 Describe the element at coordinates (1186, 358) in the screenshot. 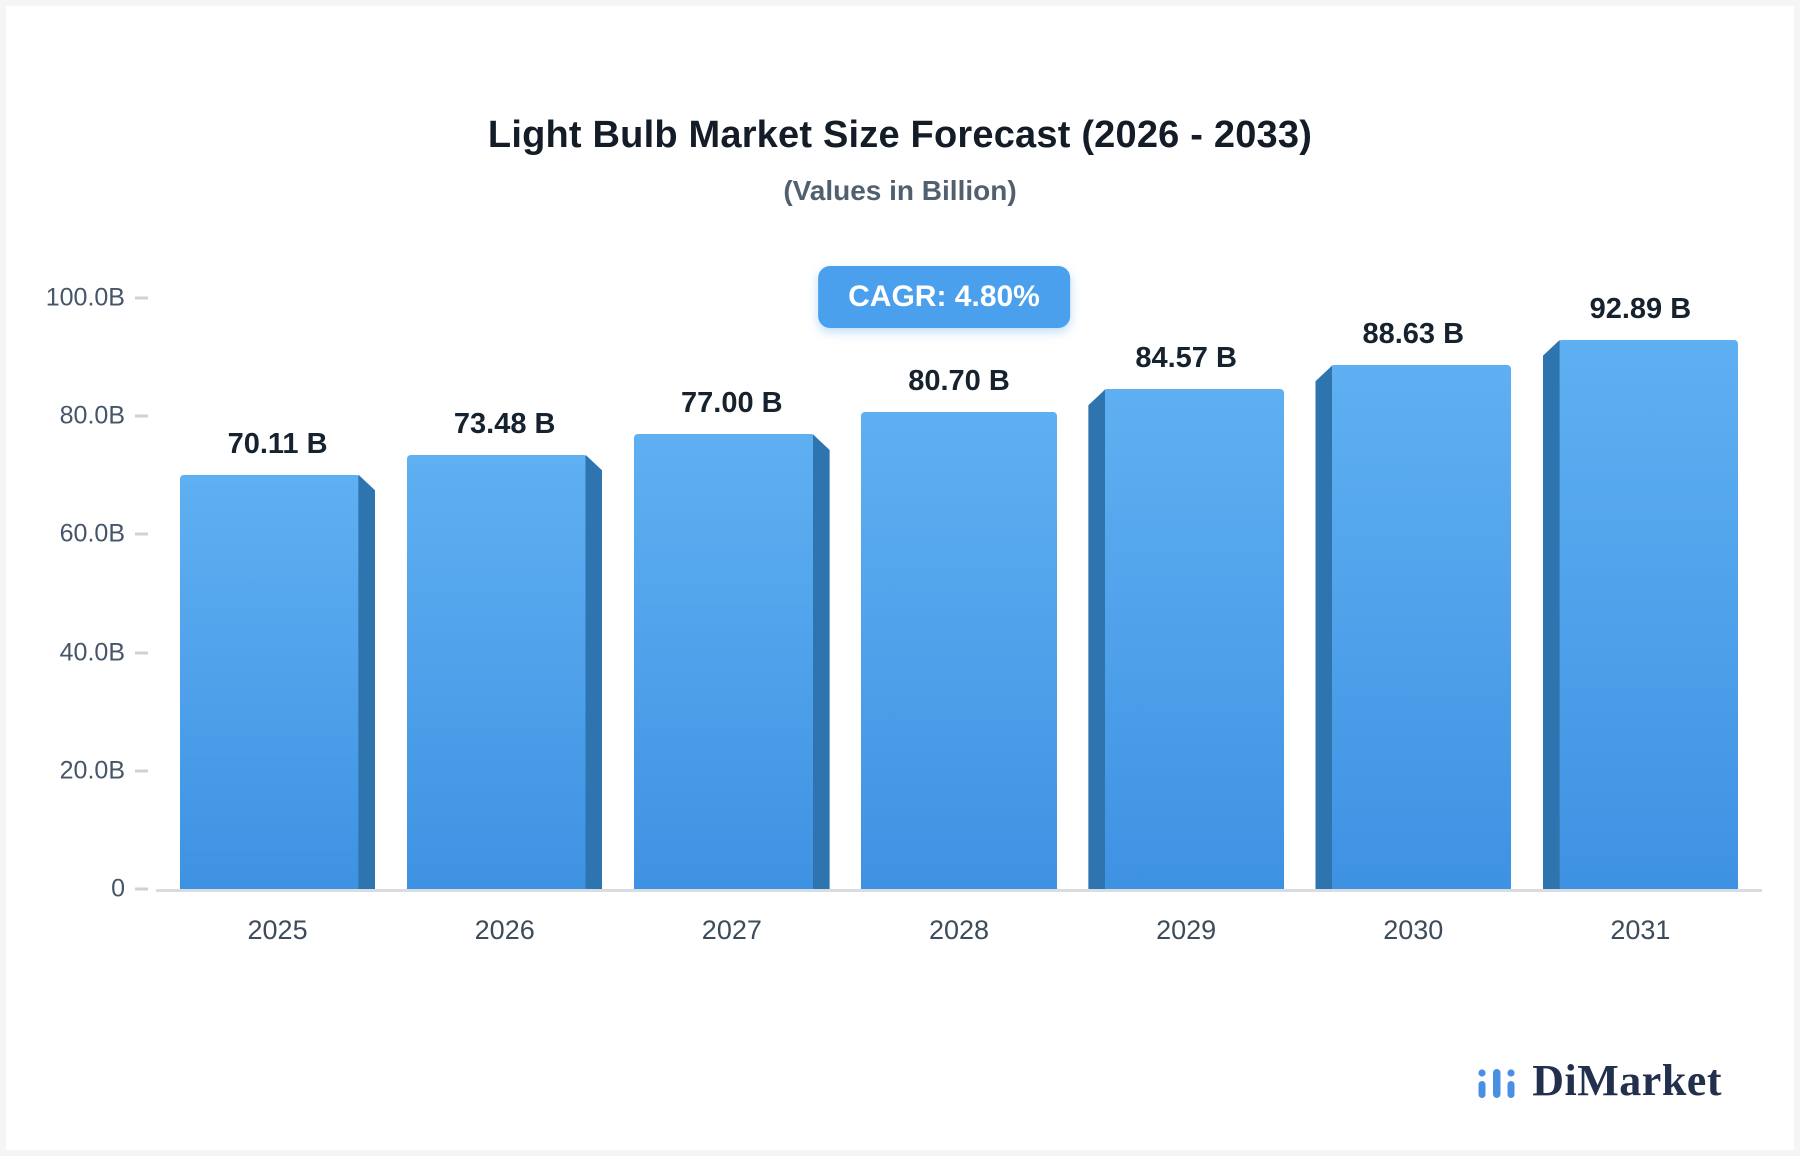

I see `bar-value-label: 84.57 B` at that location.